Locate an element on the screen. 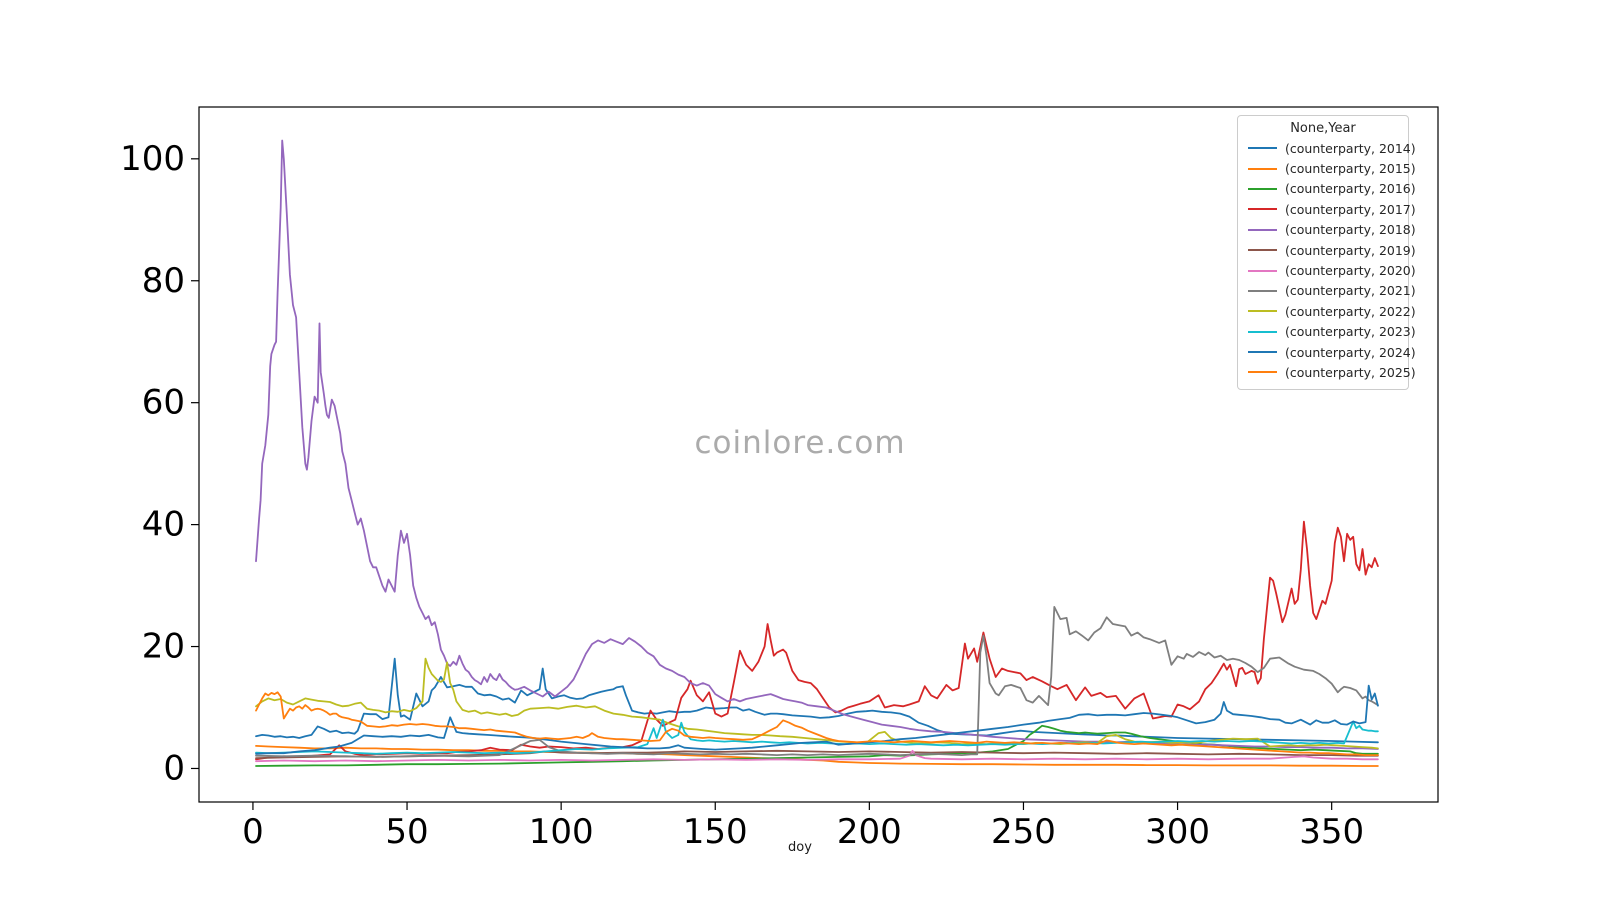 The height and width of the screenshot is (900, 1600). x-tick-label: 350 is located at coordinates (1331, 832).